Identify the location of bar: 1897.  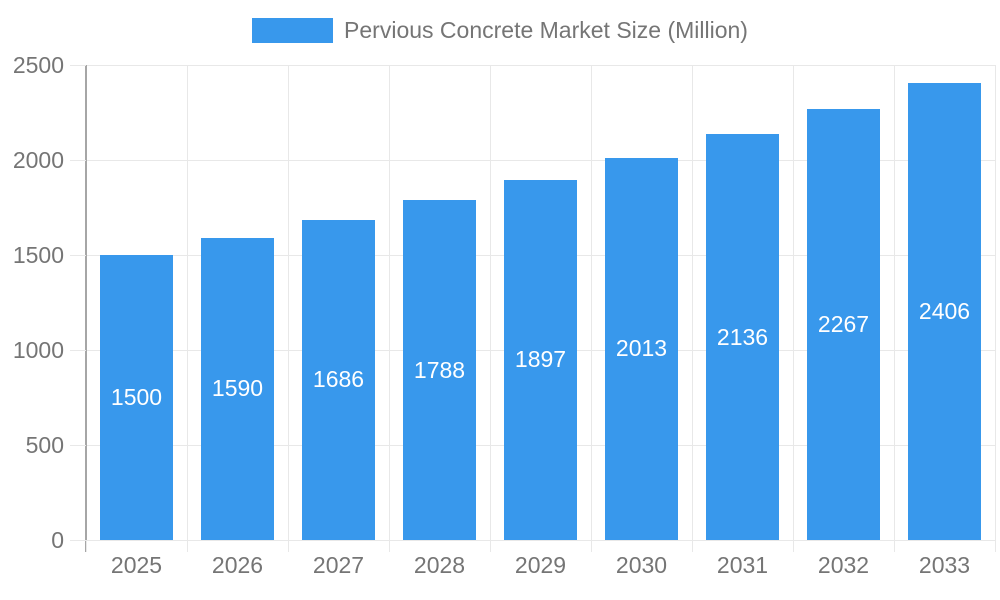
(540, 359).